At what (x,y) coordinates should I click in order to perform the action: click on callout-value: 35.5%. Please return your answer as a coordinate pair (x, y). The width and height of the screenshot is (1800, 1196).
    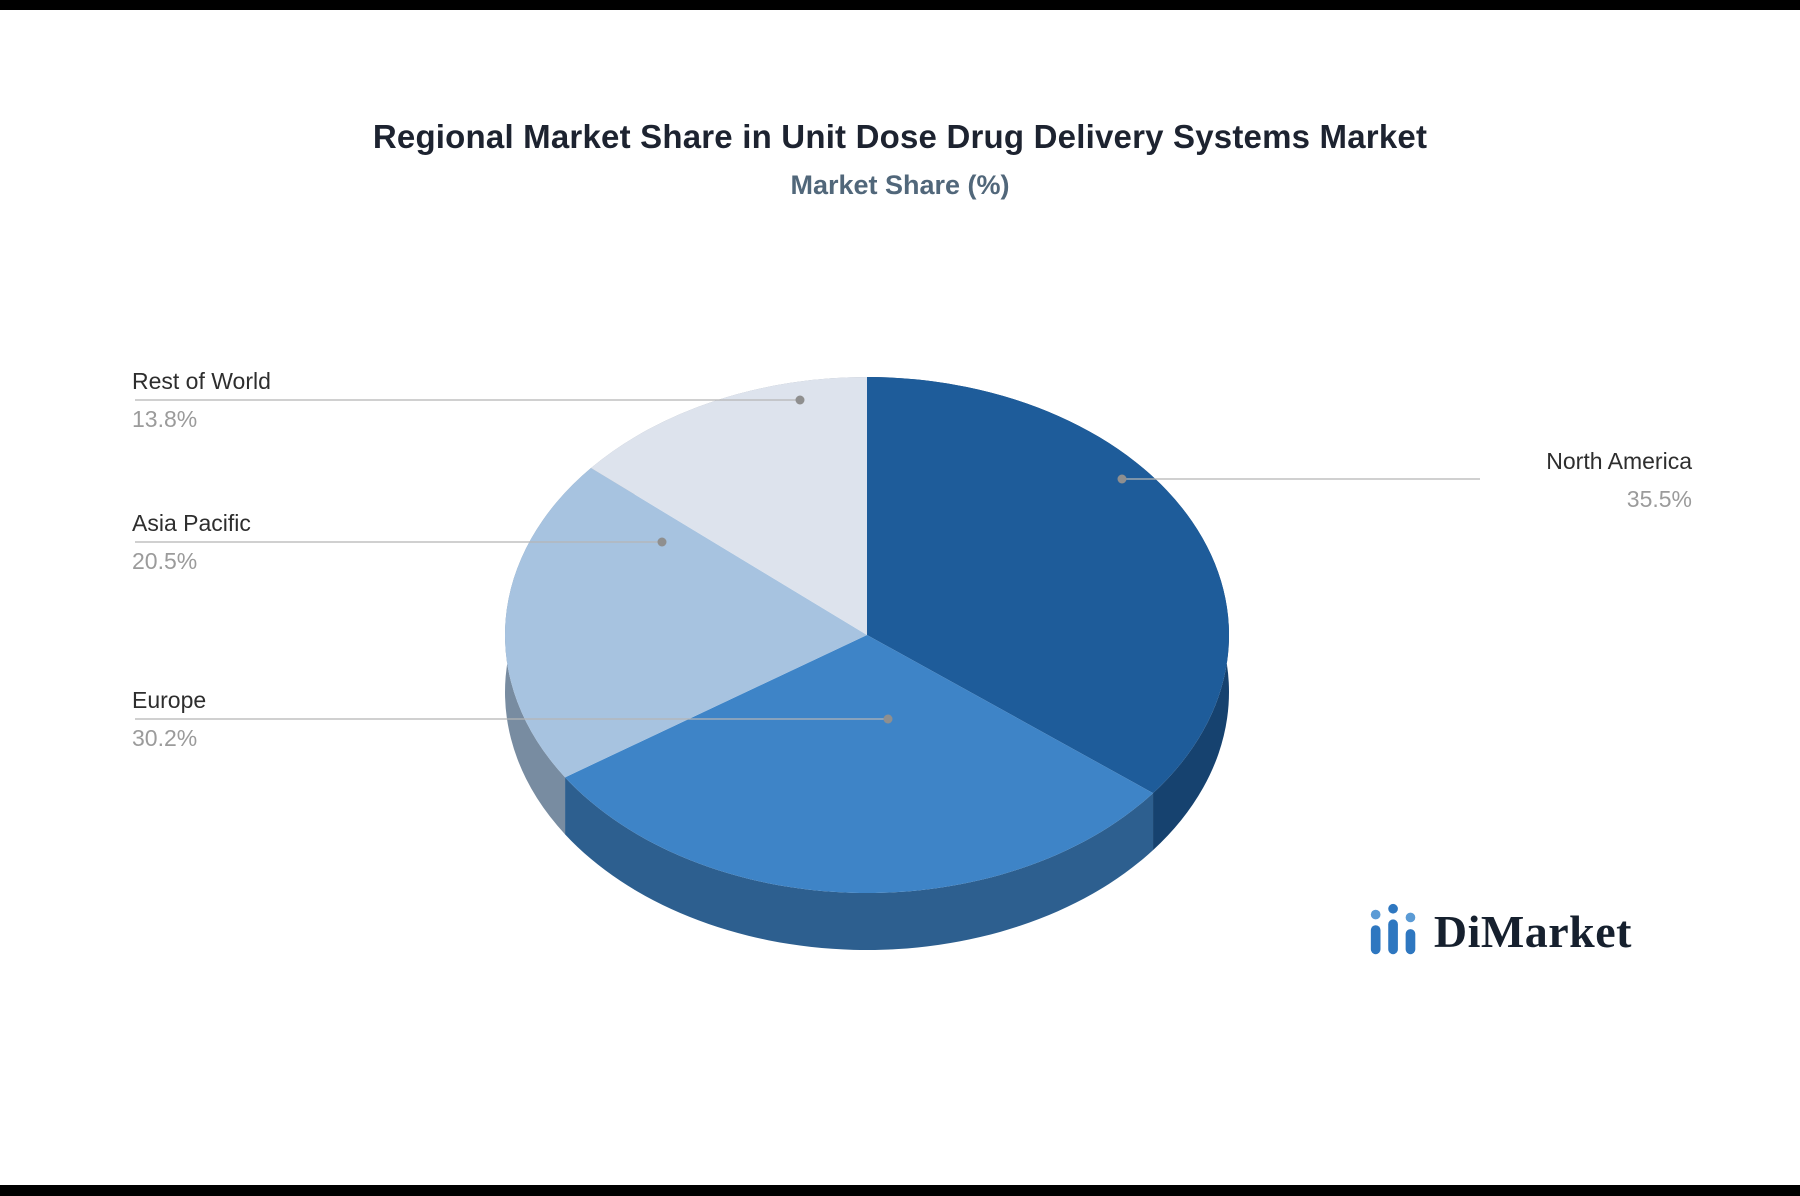
    Looking at the image, I should click on (1659, 499).